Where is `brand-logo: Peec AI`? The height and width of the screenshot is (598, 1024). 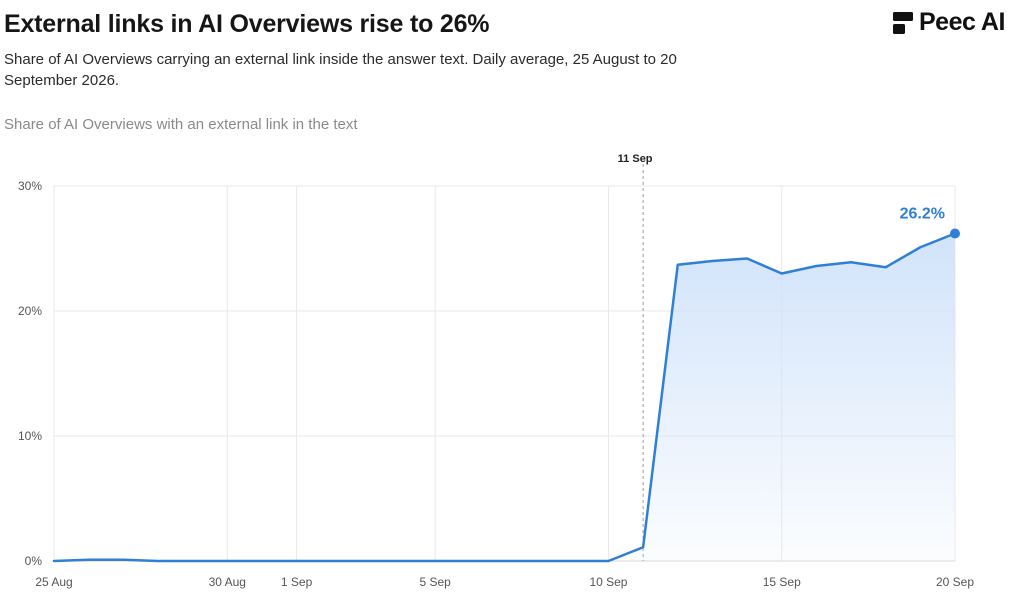 brand-logo: Peec AI is located at coordinates (949, 22).